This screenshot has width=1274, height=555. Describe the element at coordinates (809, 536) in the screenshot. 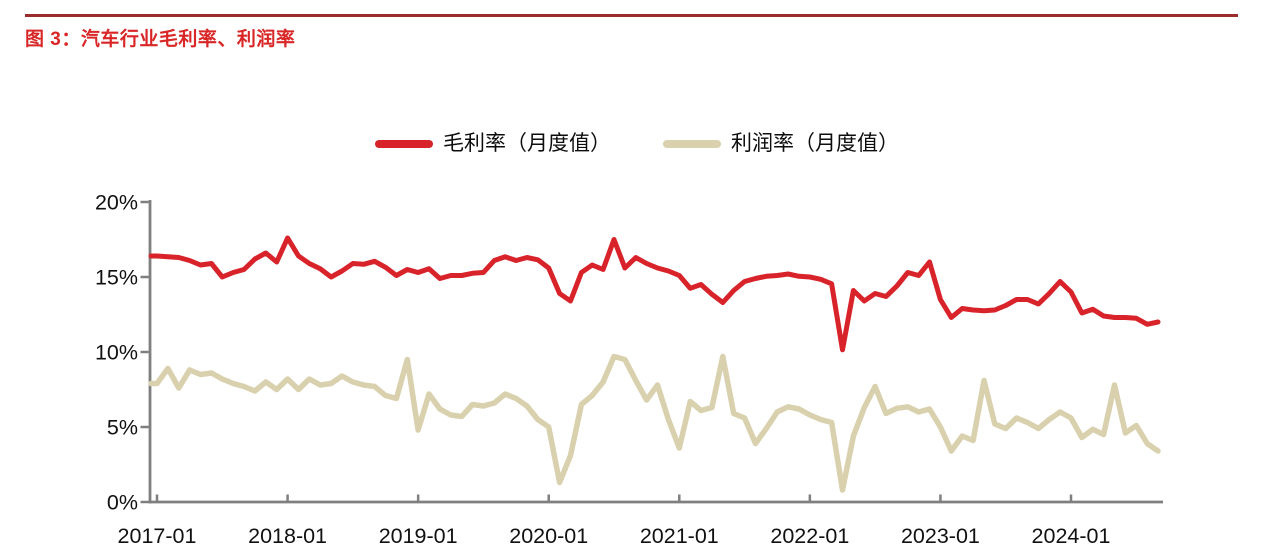

I see `x-tick-label: 2022-01` at that location.